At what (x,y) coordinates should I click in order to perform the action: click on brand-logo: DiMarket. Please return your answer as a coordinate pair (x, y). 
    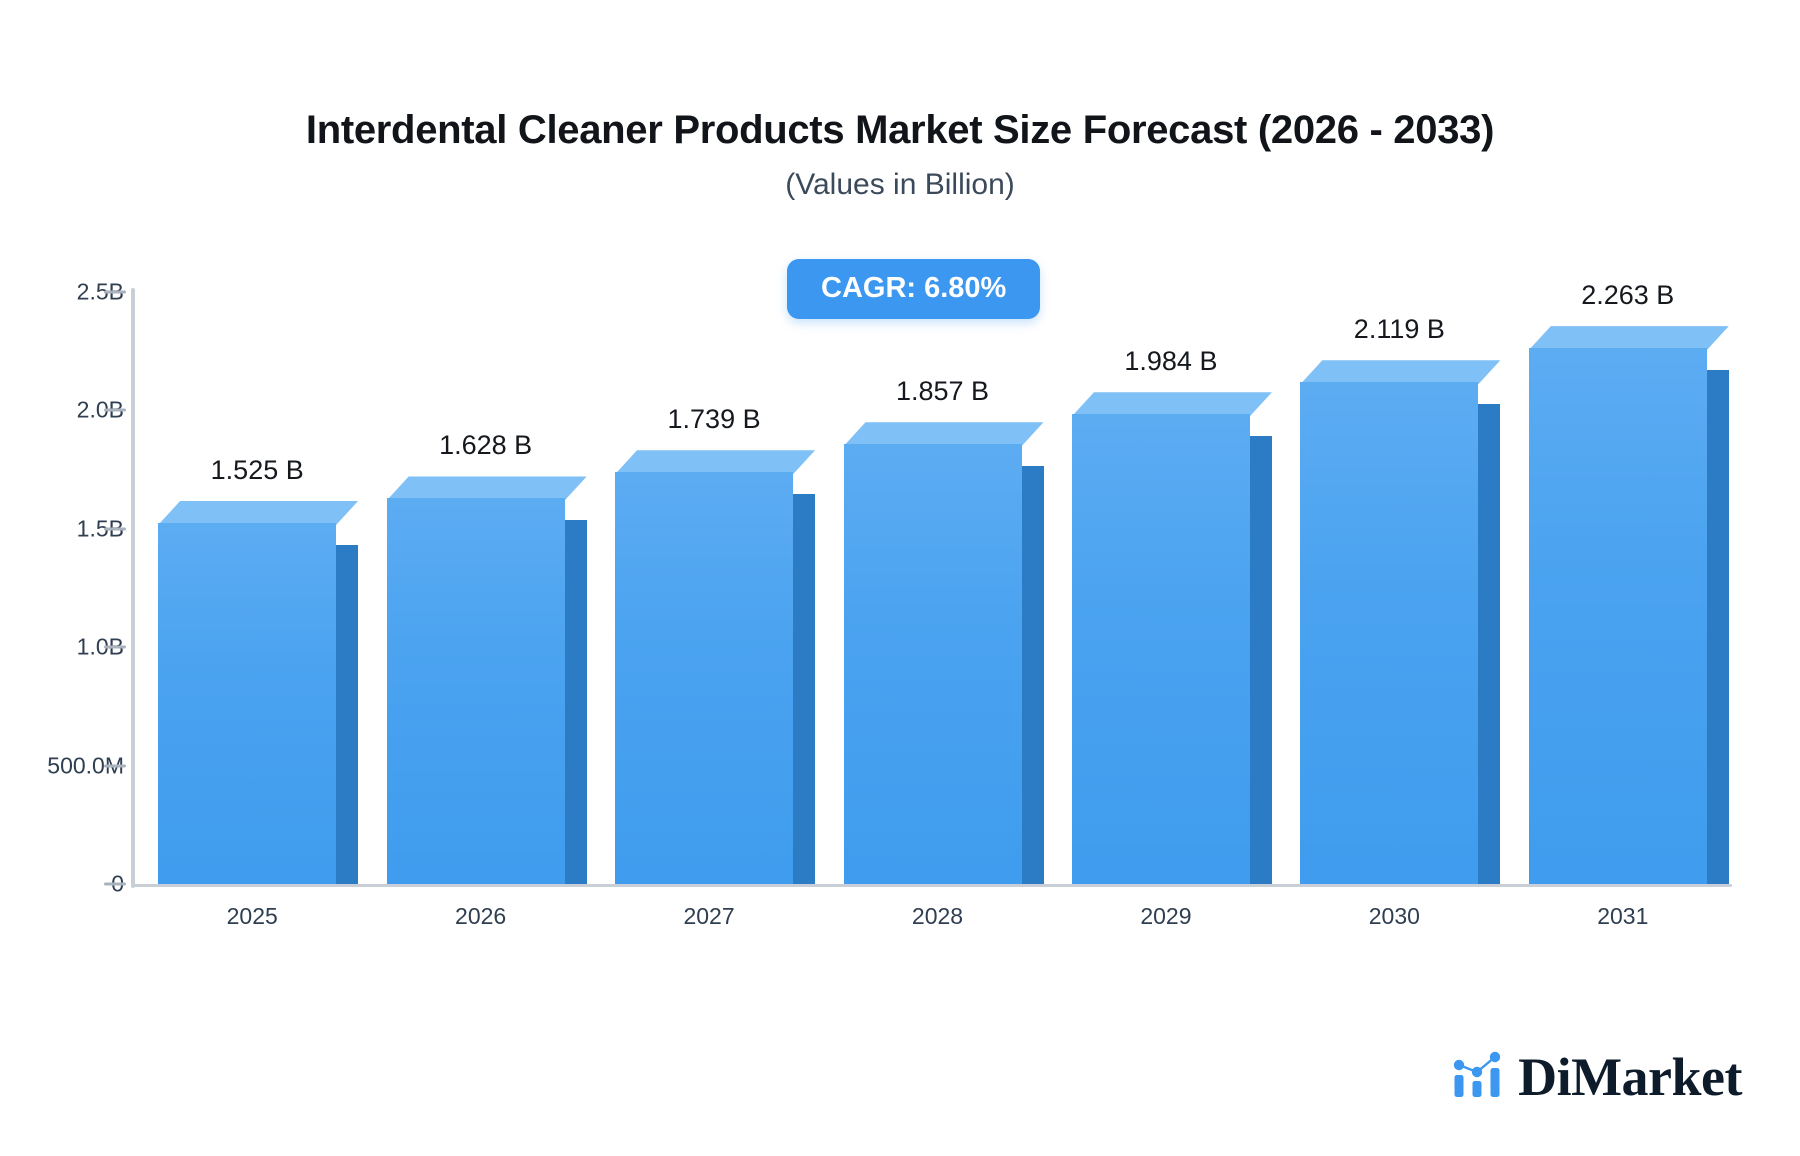
    Looking at the image, I should click on (1597, 1076).